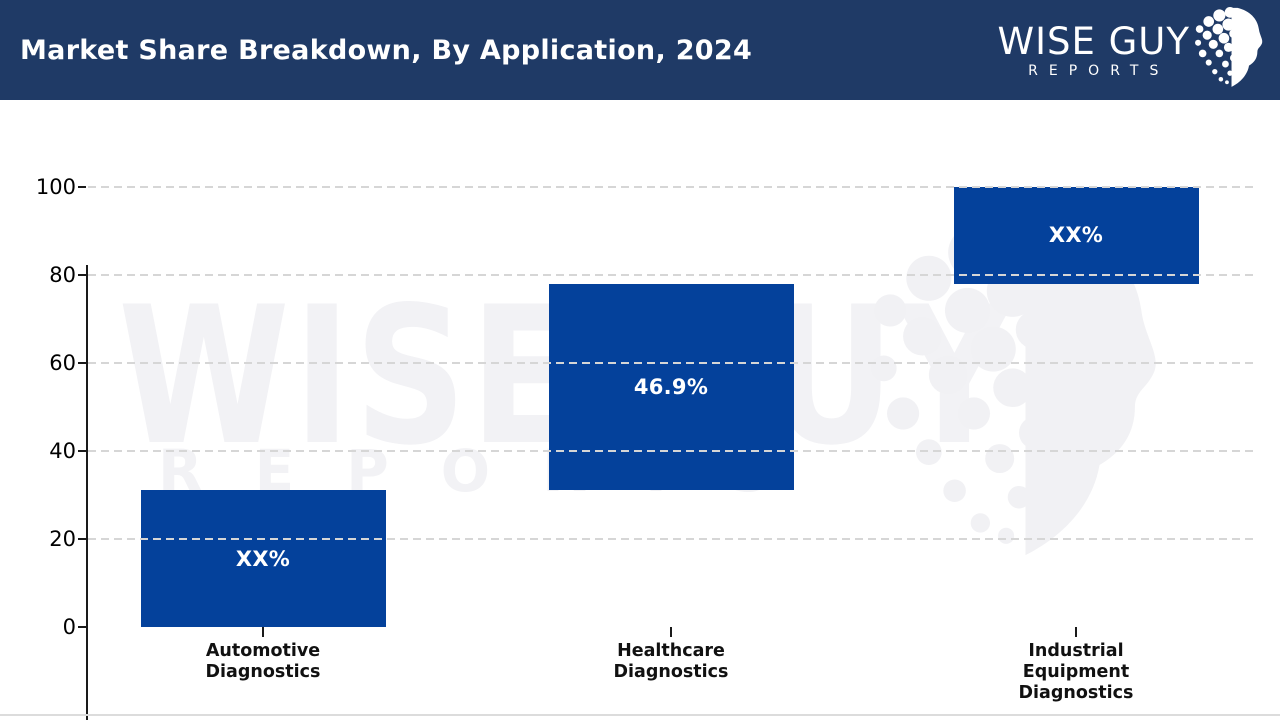  What do you see at coordinates (62, 363) in the screenshot?
I see `y-tick-label-60: 60` at bounding box center [62, 363].